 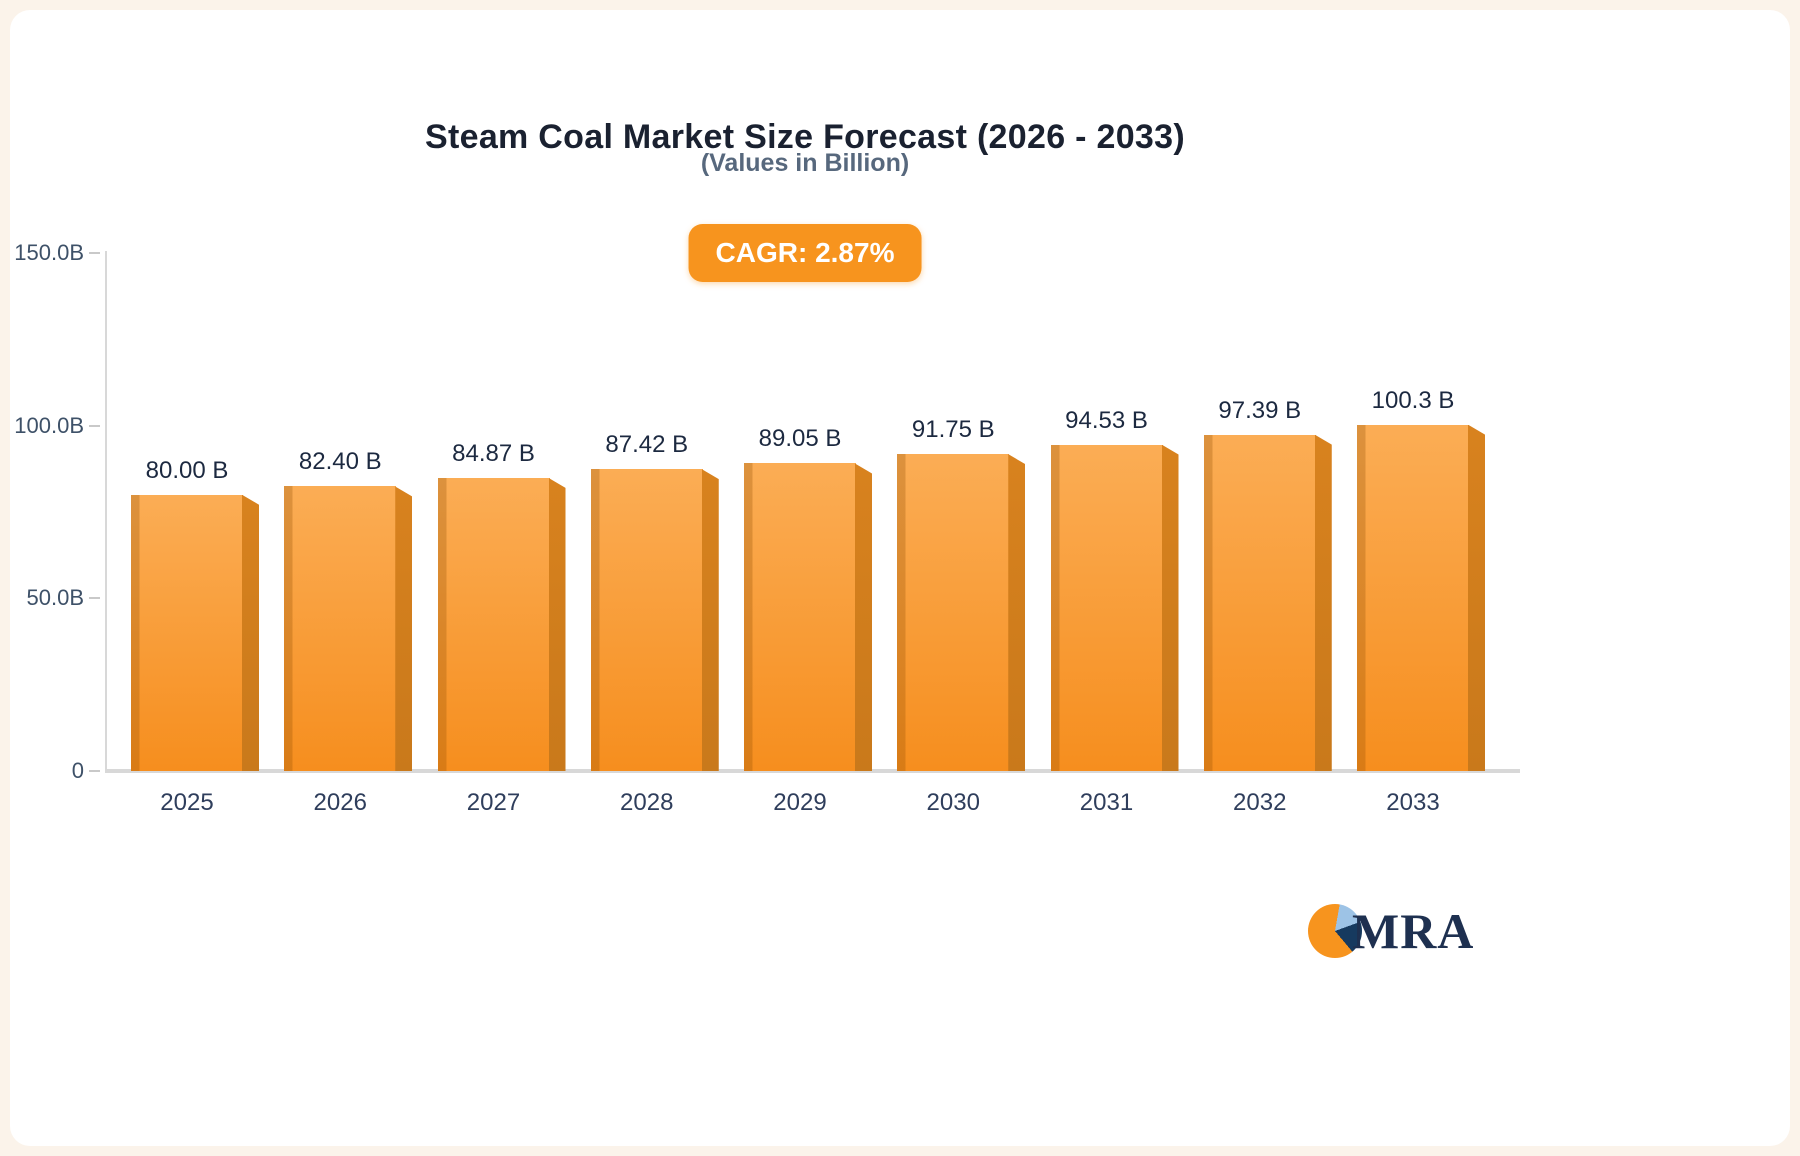 I want to click on logo-pie-icon, so click(x=1335, y=931).